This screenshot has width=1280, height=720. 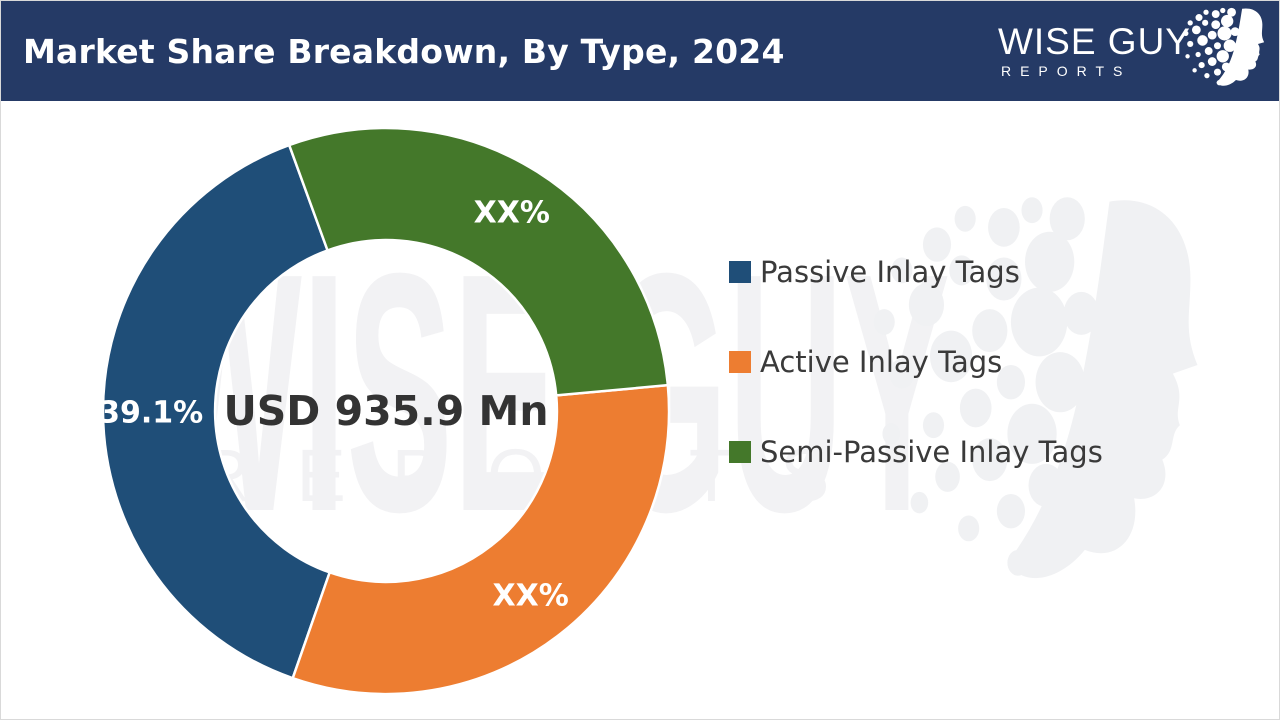 I want to click on watermark-brand-tagline: REPORTS, so click(x=536, y=475).